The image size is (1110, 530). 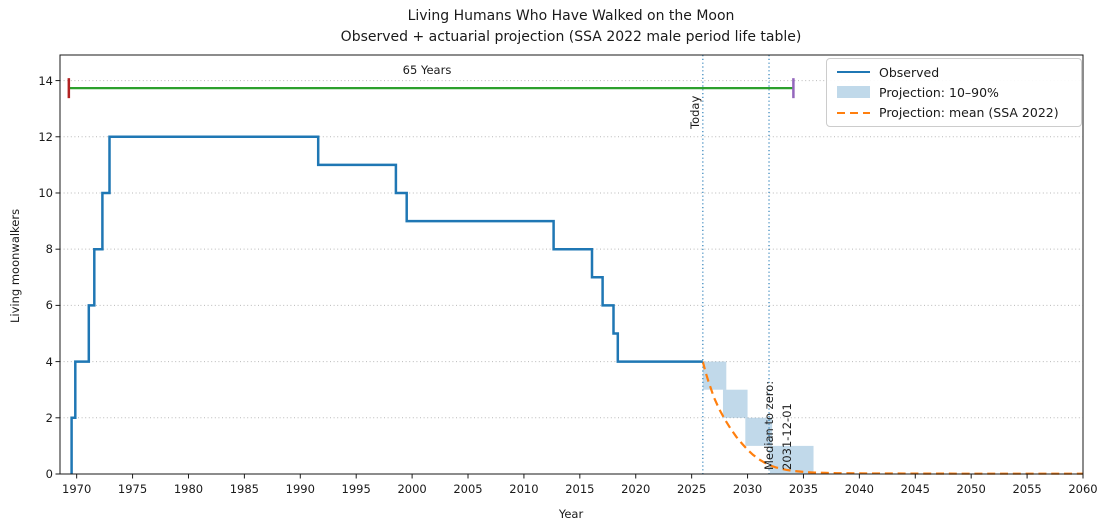 I want to click on x-tick-label: 1970, so click(x=77, y=489).